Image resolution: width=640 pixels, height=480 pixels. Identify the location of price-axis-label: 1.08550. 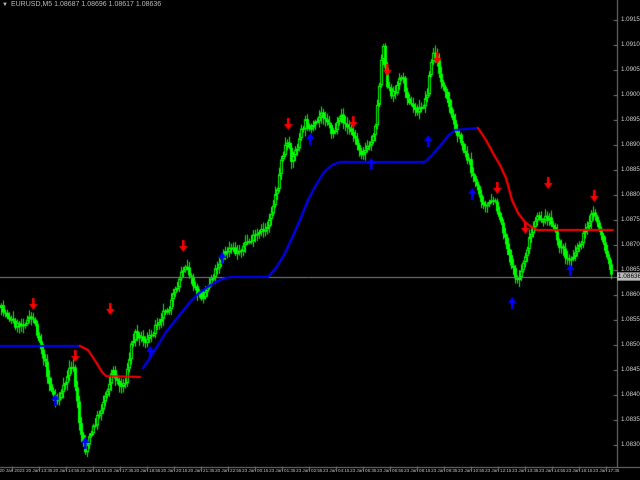
(630, 319).